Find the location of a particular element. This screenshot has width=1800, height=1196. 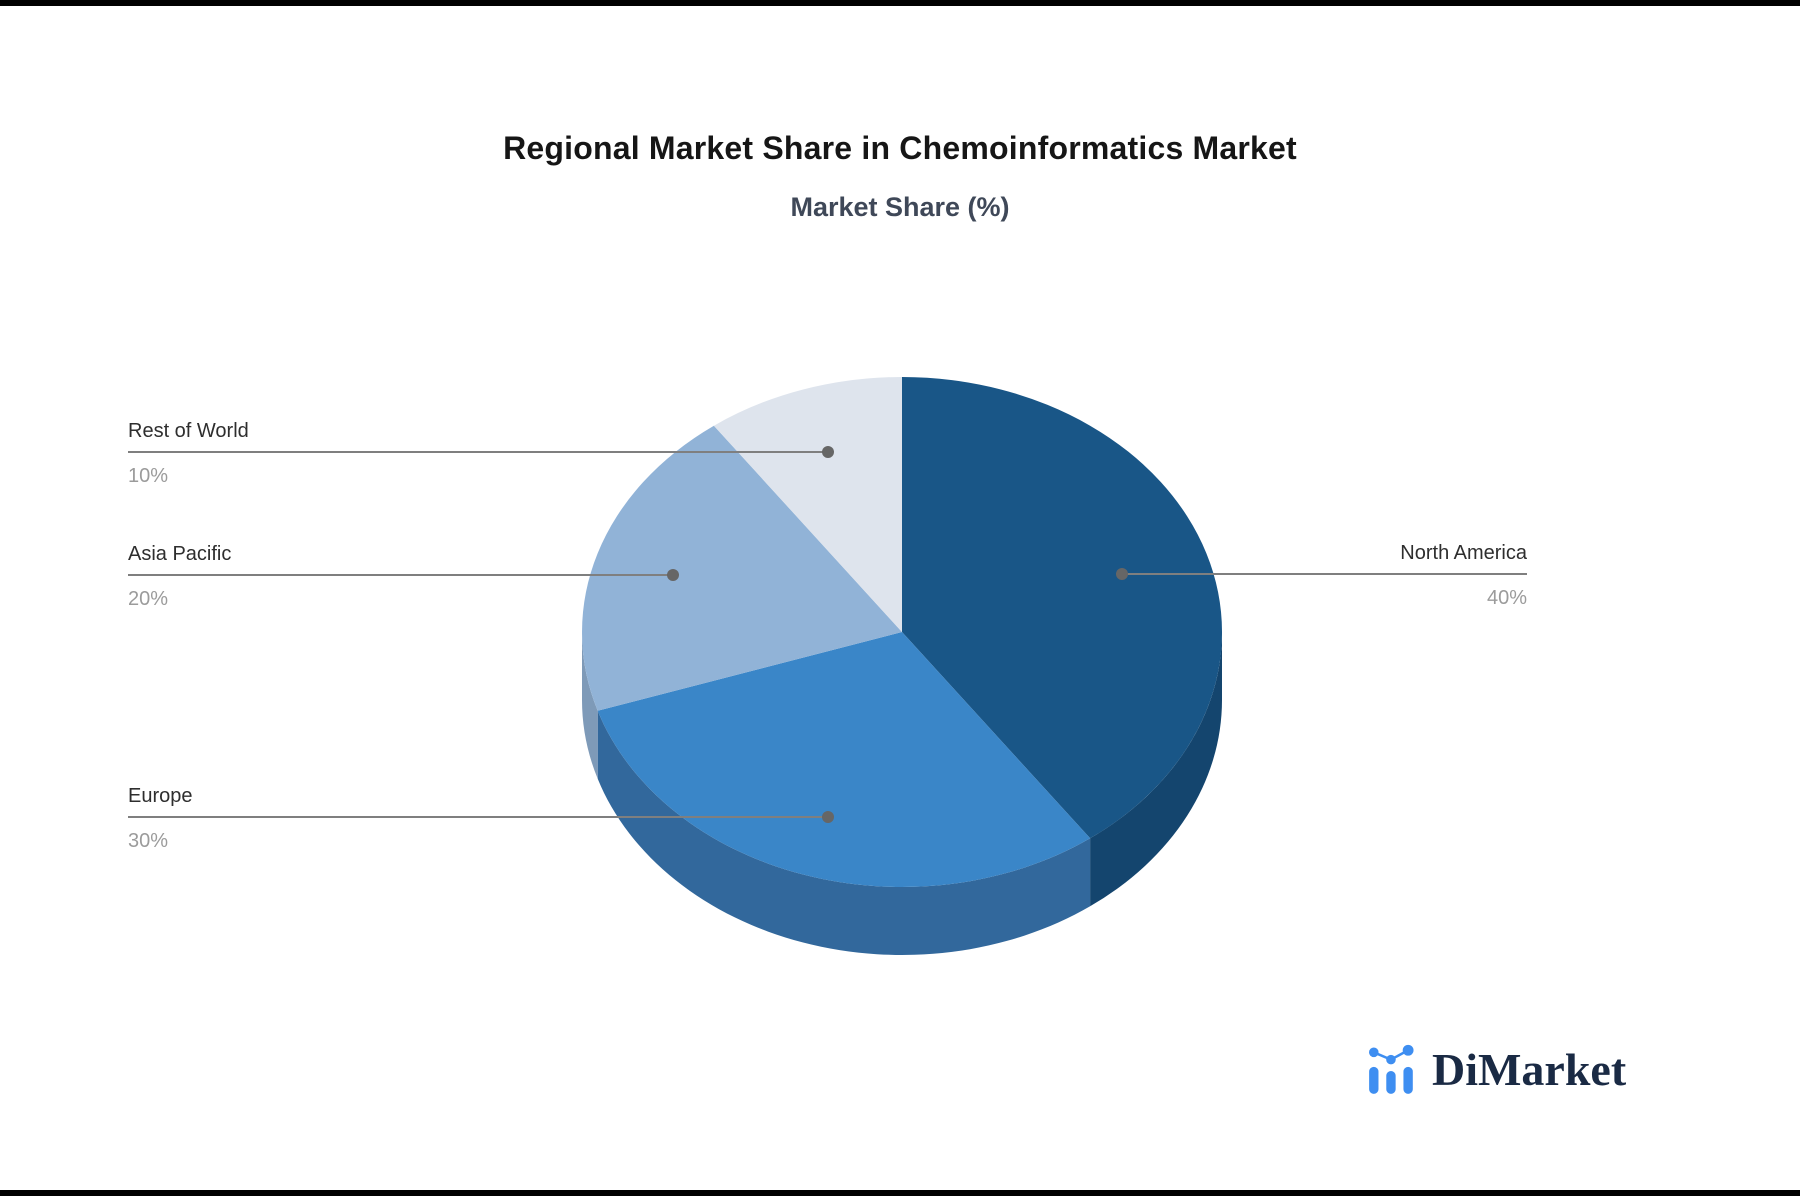

leader-dot-north-america is located at coordinates (1122, 574).